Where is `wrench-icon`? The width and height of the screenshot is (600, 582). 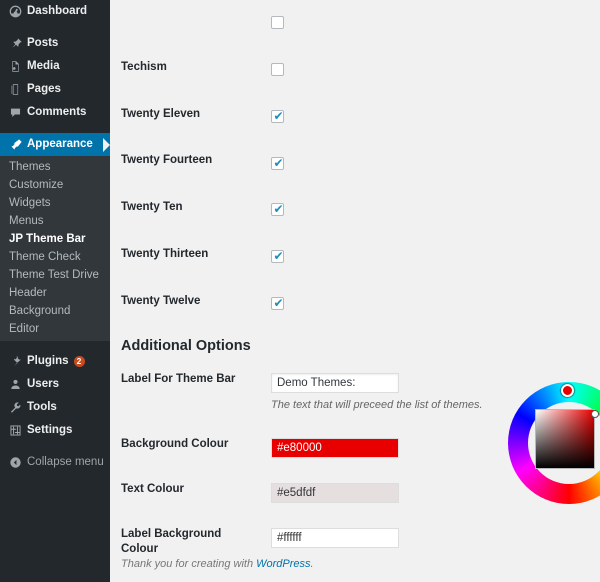
wrench-icon is located at coordinates (15, 408).